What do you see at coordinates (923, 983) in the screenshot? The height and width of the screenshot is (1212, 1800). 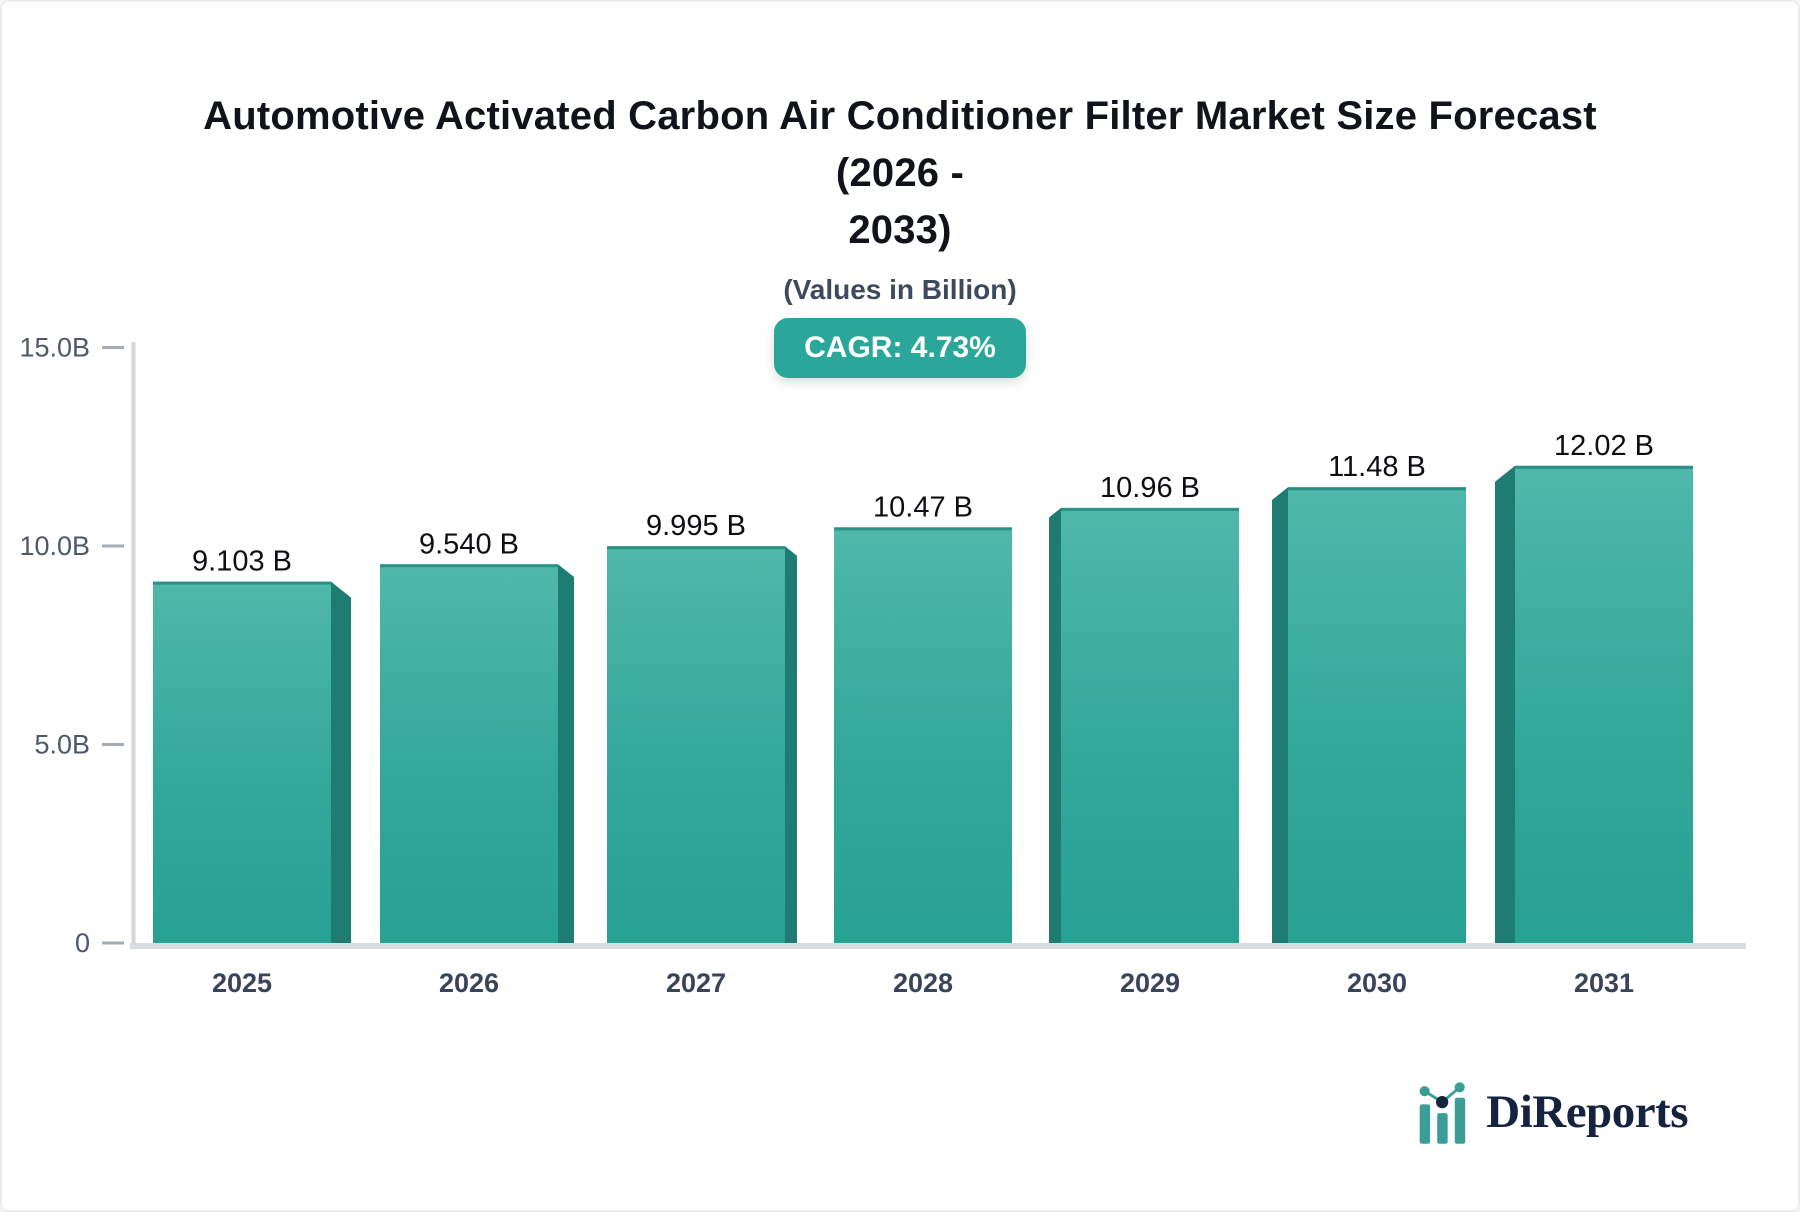 I see `x-axis-label: 2028` at bounding box center [923, 983].